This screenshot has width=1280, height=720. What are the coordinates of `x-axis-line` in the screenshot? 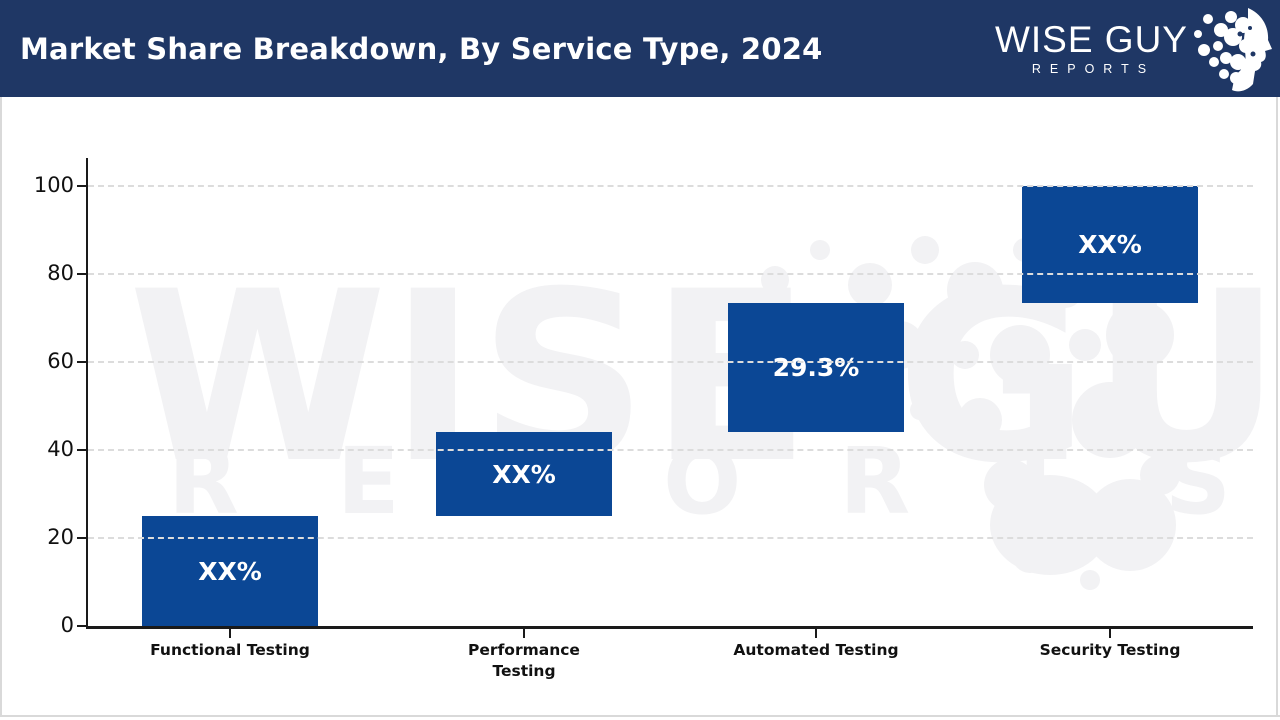 It's located at (669, 627).